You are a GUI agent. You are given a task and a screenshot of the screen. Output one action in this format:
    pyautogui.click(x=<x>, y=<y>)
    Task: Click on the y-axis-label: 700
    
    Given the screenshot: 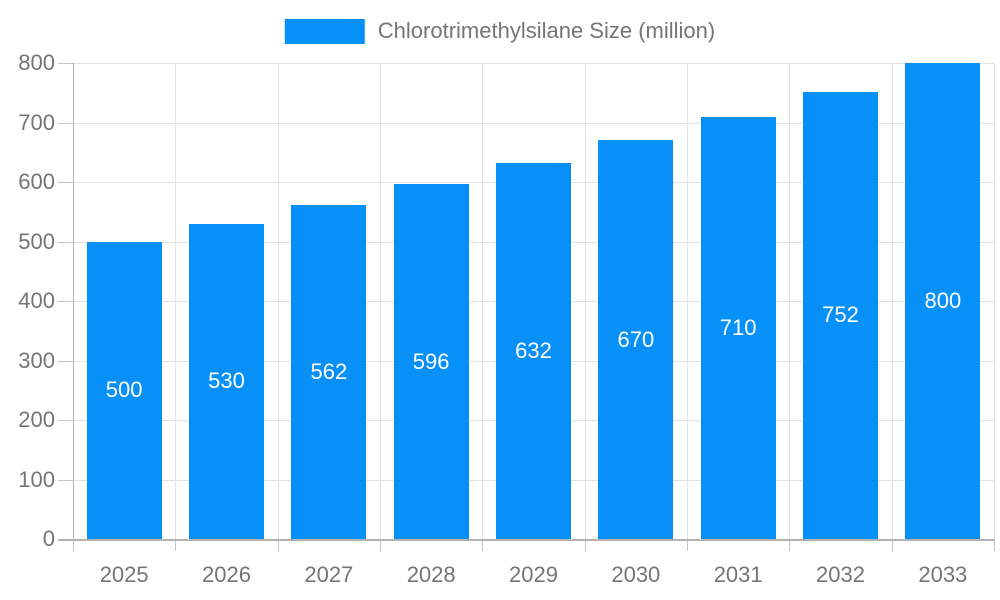 What is the action you would take?
    pyautogui.click(x=36, y=122)
    